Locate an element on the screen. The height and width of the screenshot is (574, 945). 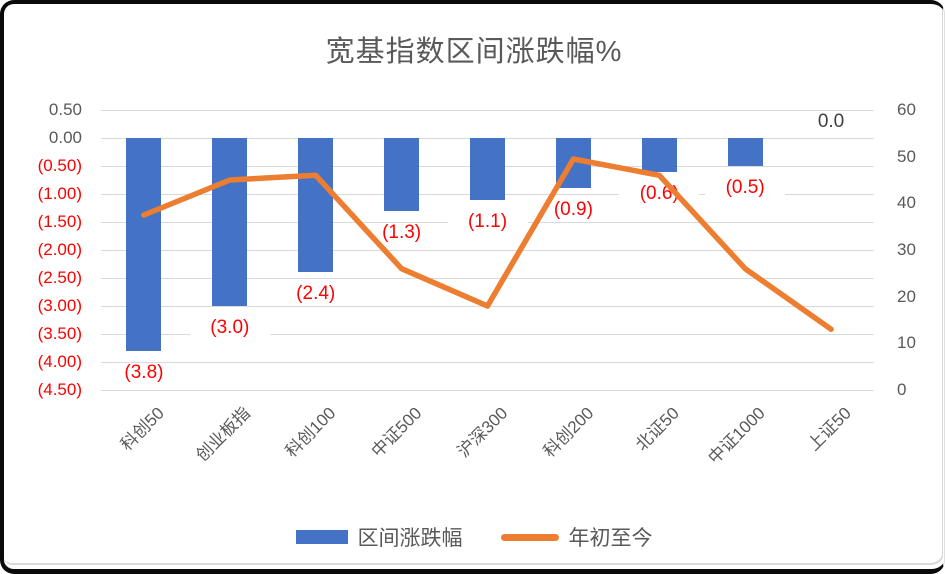
right-axis-tick: 50 is located at coordinates (906, 156).